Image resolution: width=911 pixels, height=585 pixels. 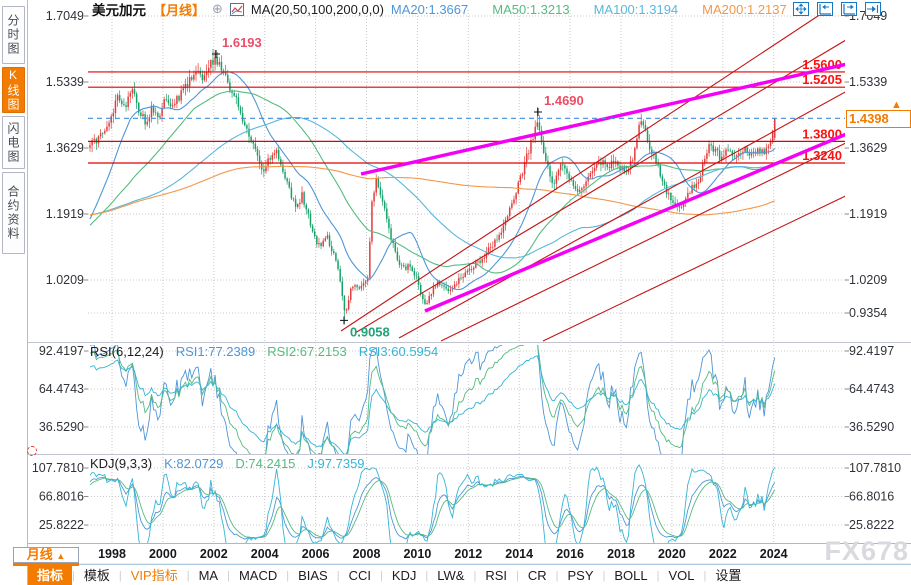 What do you see at coordinates (537, 575) in the screenshot?
I see `toolbar-item-CR: CR` at bounding box center [537, 575].